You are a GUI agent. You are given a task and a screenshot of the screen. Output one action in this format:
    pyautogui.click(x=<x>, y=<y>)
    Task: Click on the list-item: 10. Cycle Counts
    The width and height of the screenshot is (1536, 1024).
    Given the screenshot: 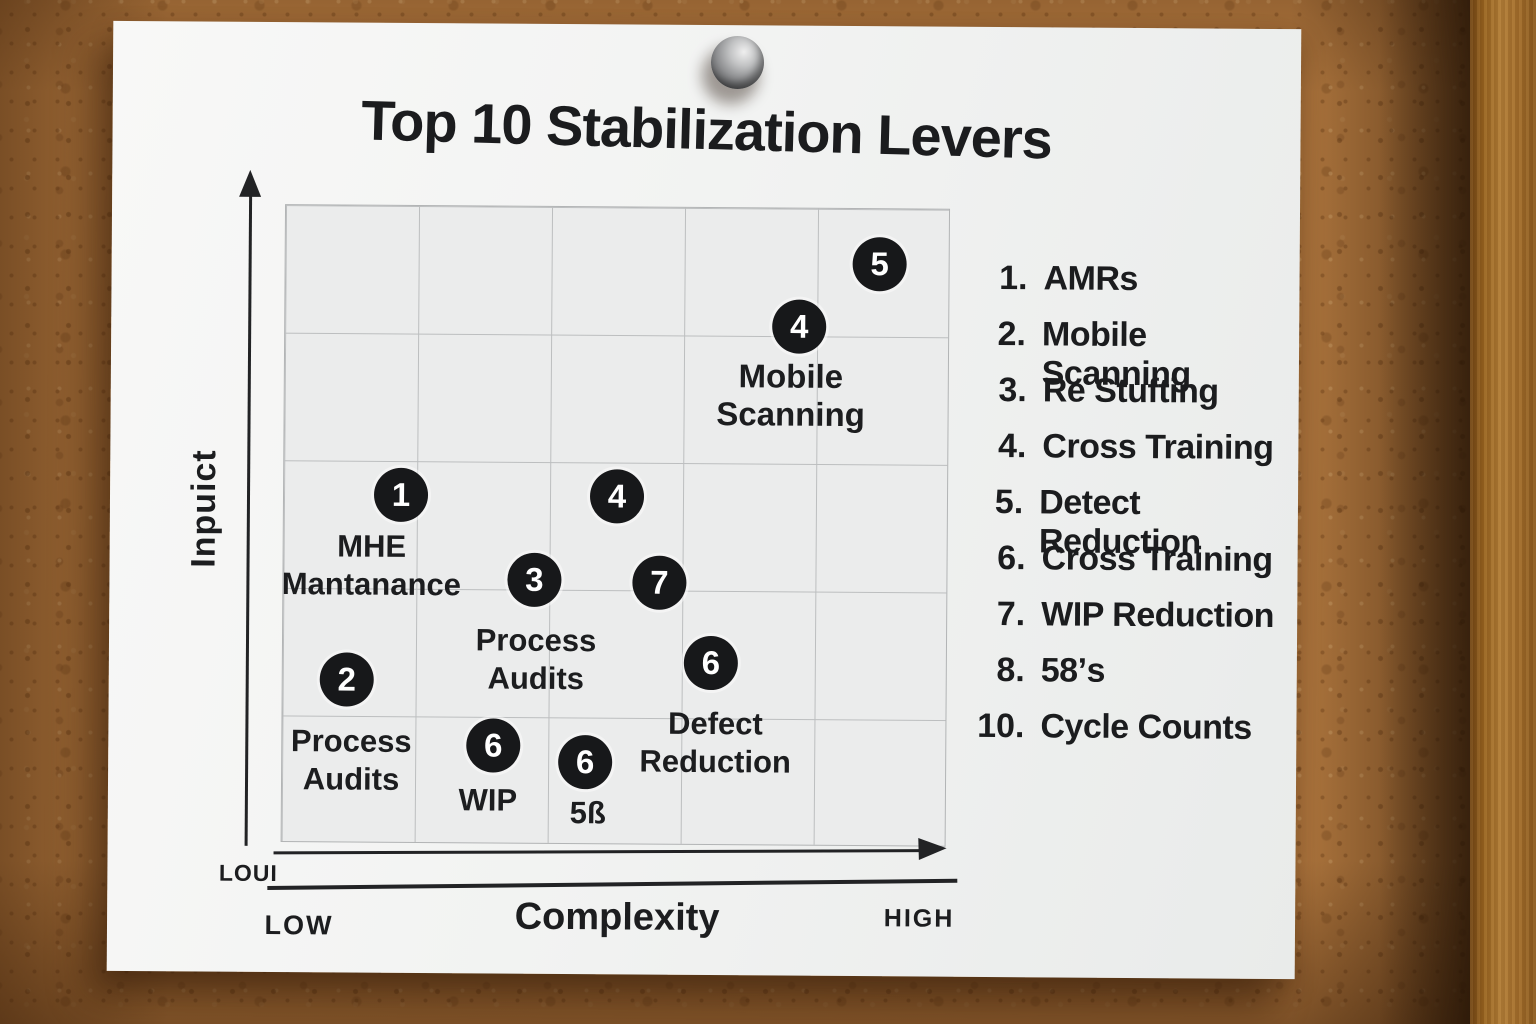 What is the action you would take?
    pyautogui.click(x=1131, y=736)
    